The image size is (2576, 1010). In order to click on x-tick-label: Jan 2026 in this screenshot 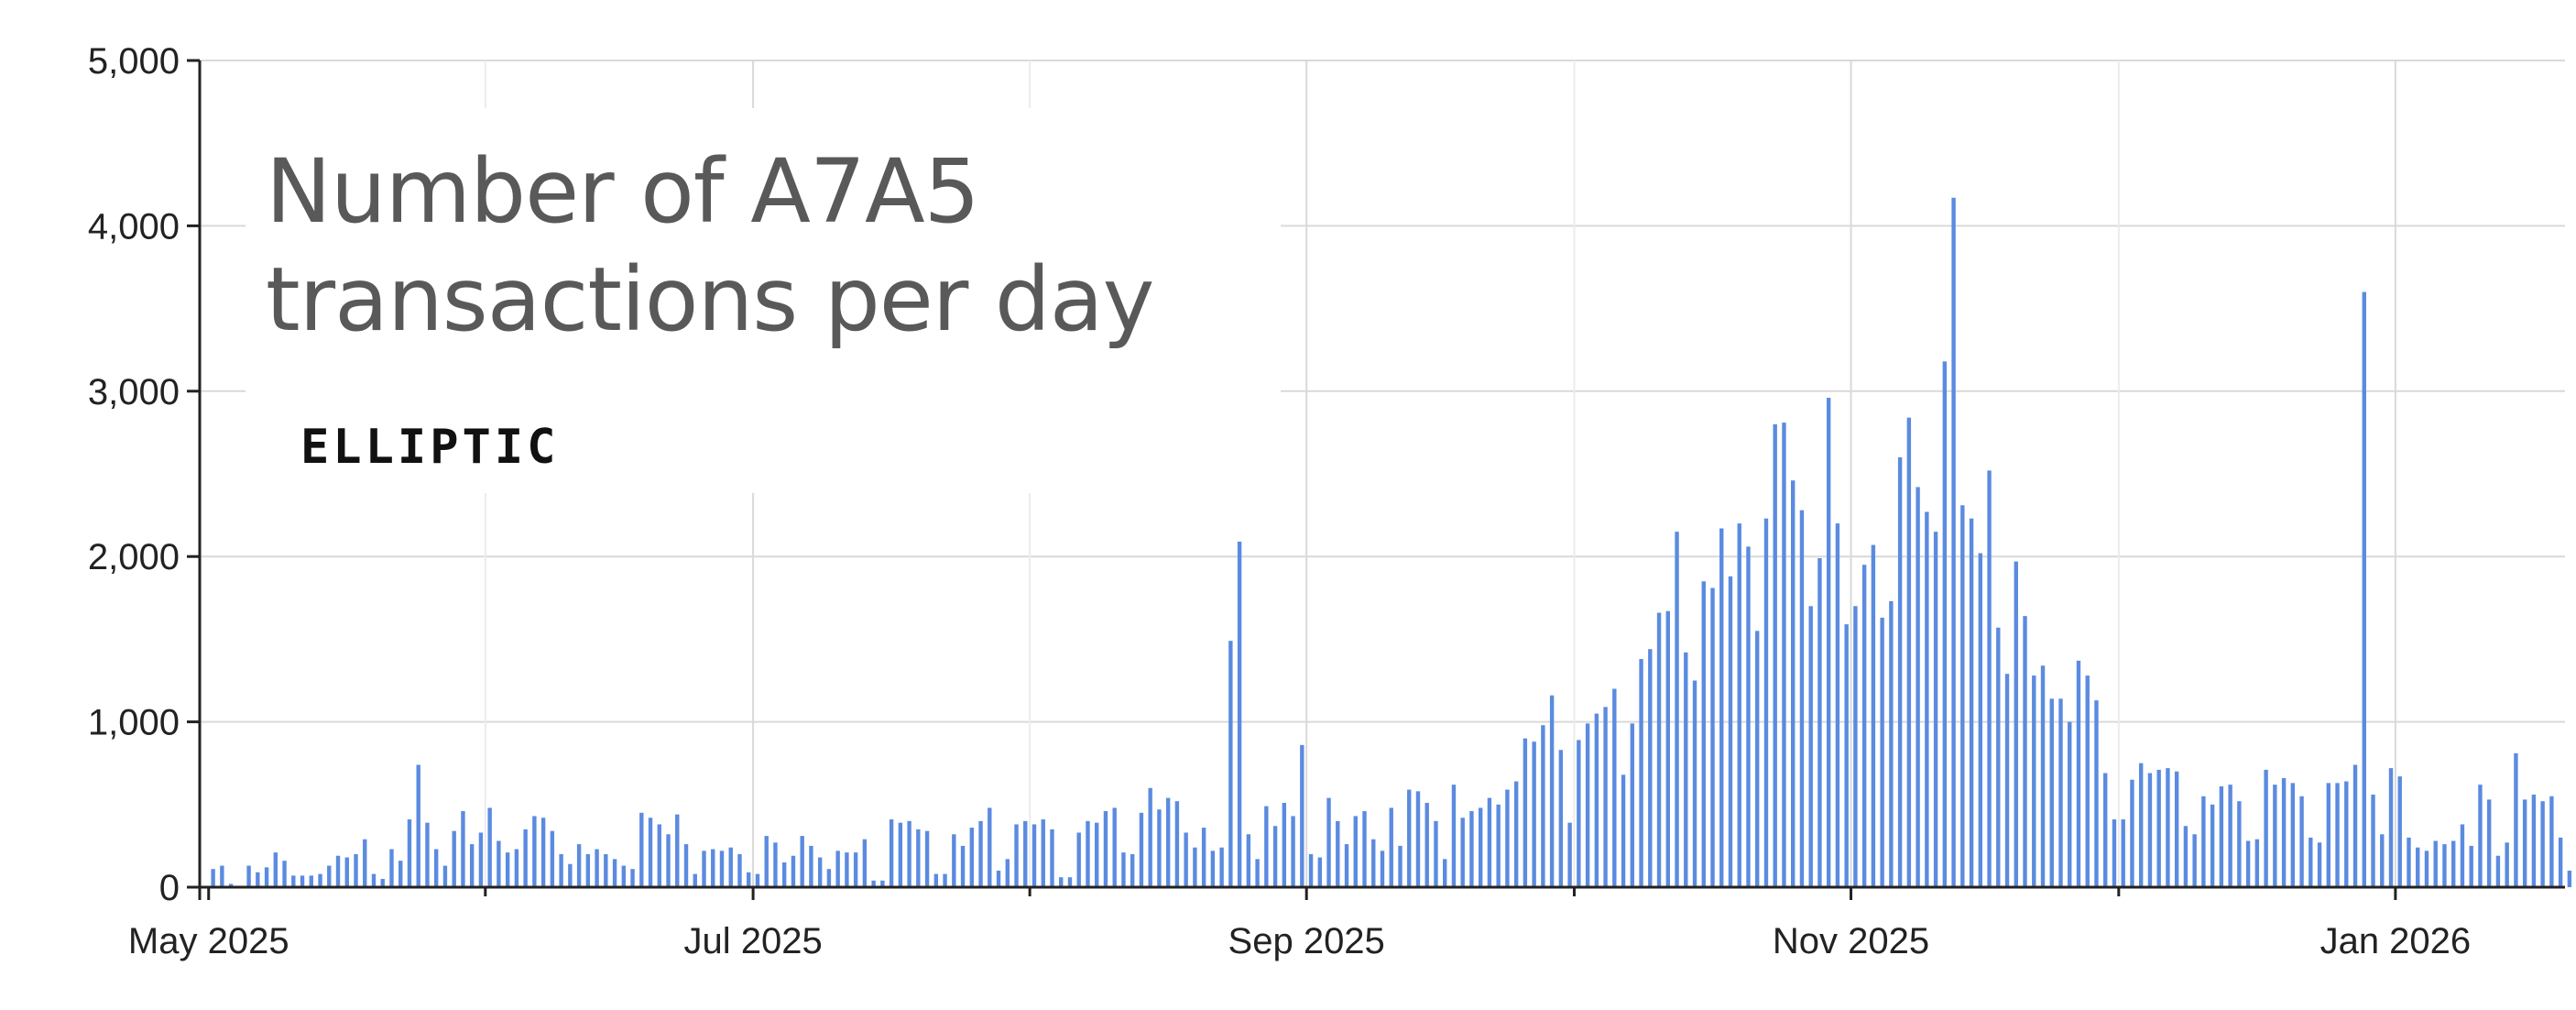, I will do `click(2396, 941)`.